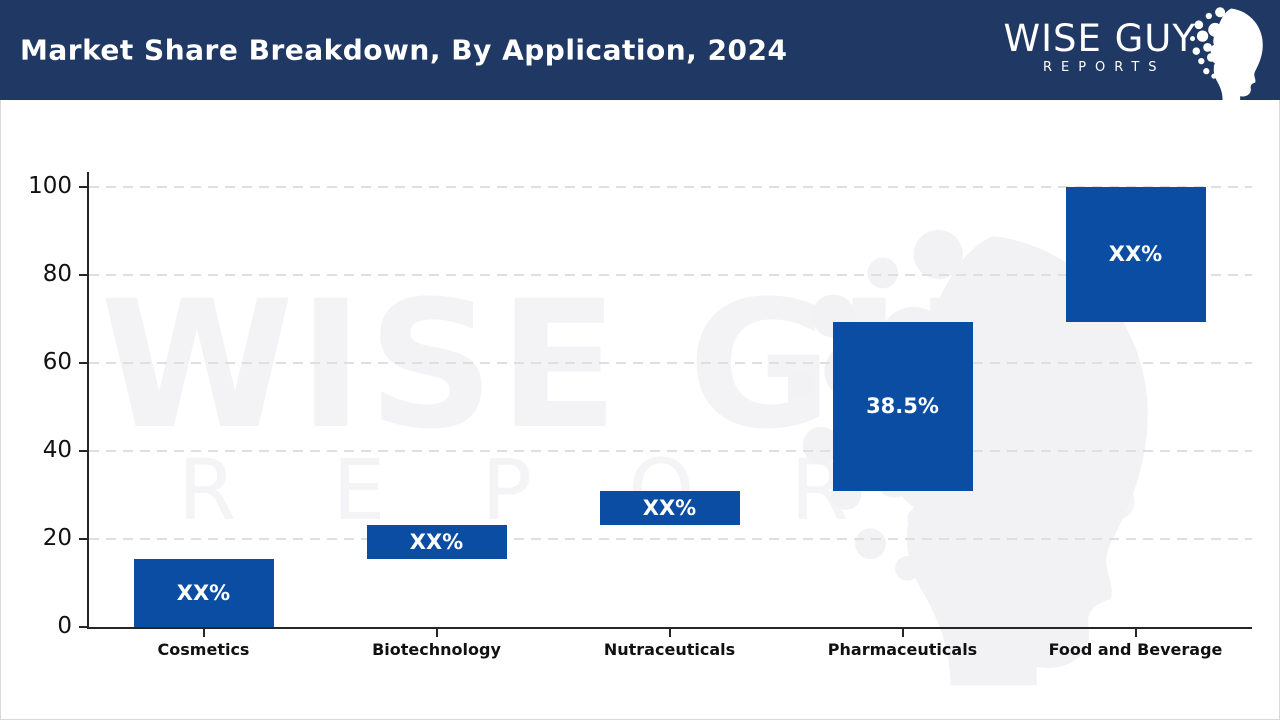 The width and height of the screenshot is (1280, 720). Describe the element at coordinates (669, 649) in the screenshot. I see `x-category-label-2: Nutraceuticals` at that location.